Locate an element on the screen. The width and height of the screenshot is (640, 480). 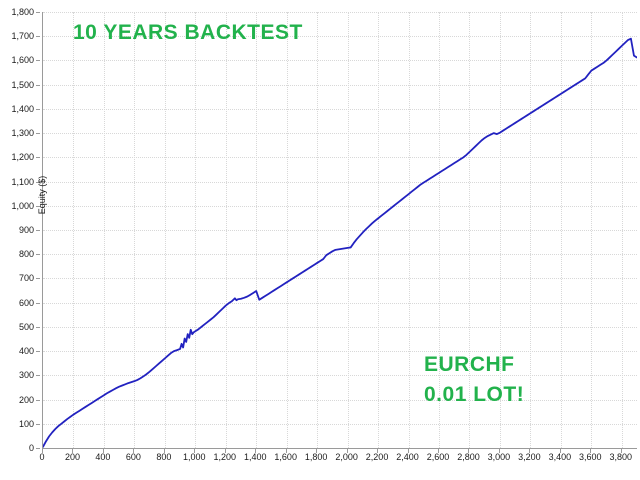
x-tick-label: 1,800 is located at coordinates (316, 457).